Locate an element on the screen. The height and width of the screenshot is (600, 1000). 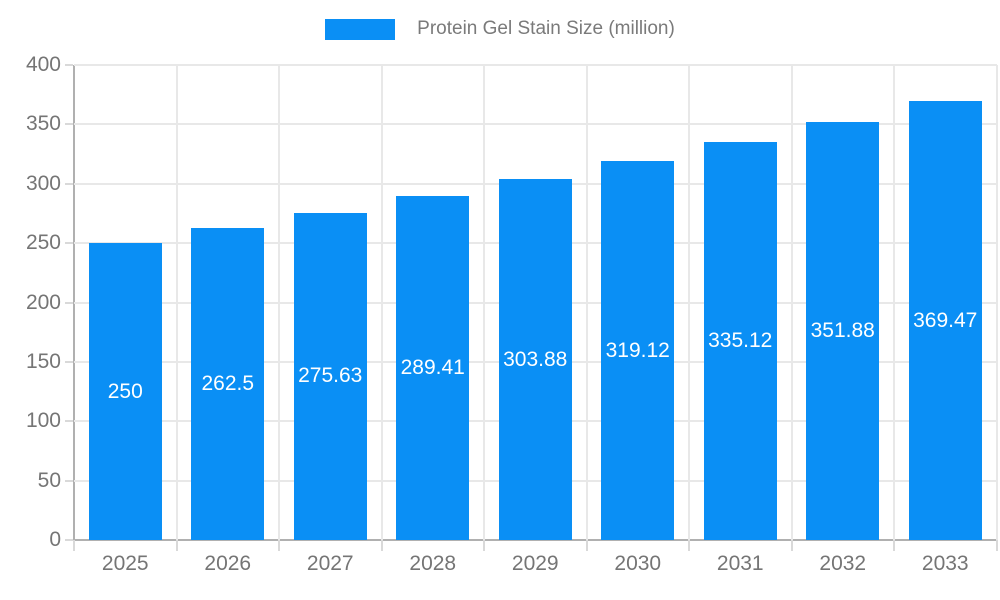
bar: 335.12 is located at coordinates (740, 341).